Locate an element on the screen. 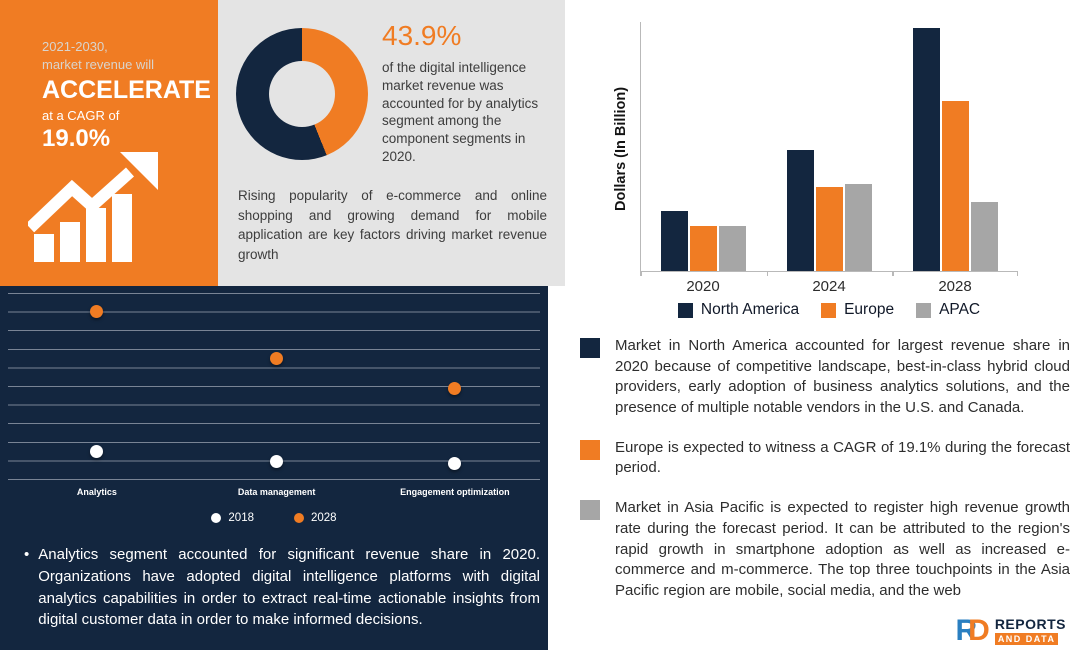 The image size is (1080, 650). dot-legend-item: 2028 is located at coordinates (315, 518).